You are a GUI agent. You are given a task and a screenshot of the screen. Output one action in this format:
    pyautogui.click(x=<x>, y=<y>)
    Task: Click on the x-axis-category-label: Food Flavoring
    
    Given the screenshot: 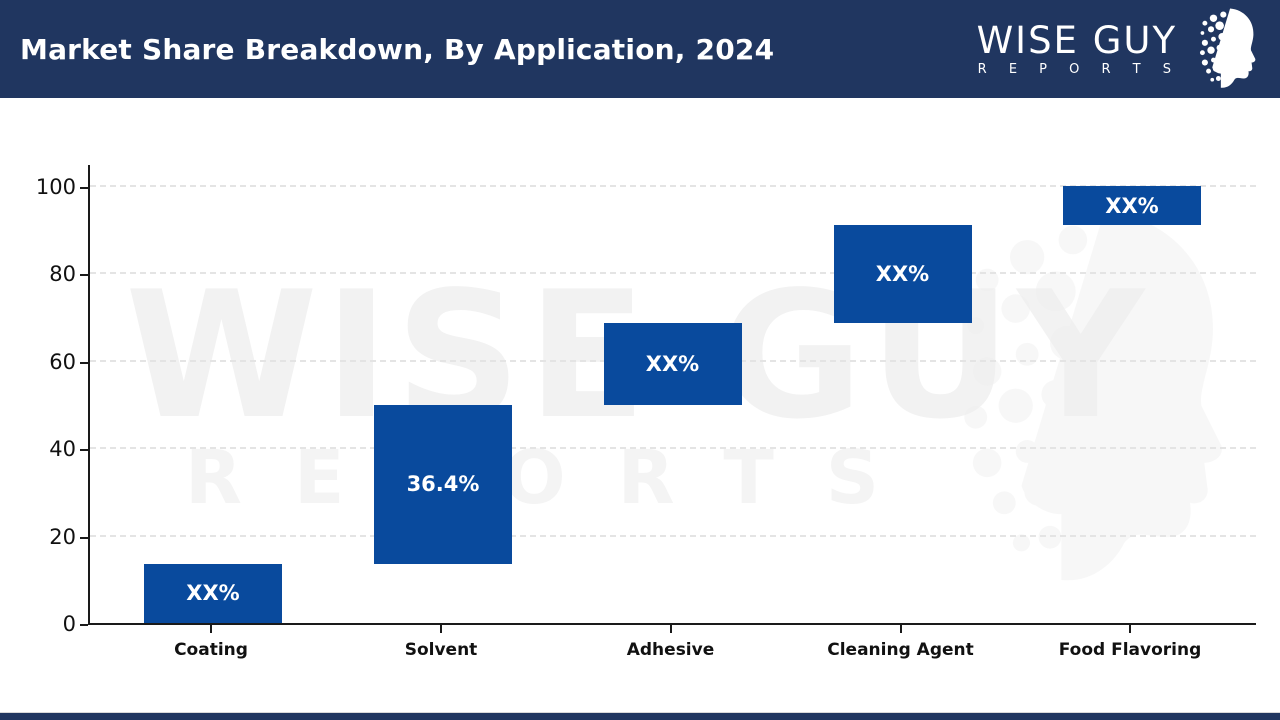 What is the action you would take?
    pyautogui.click(x=1130, y=650)
    